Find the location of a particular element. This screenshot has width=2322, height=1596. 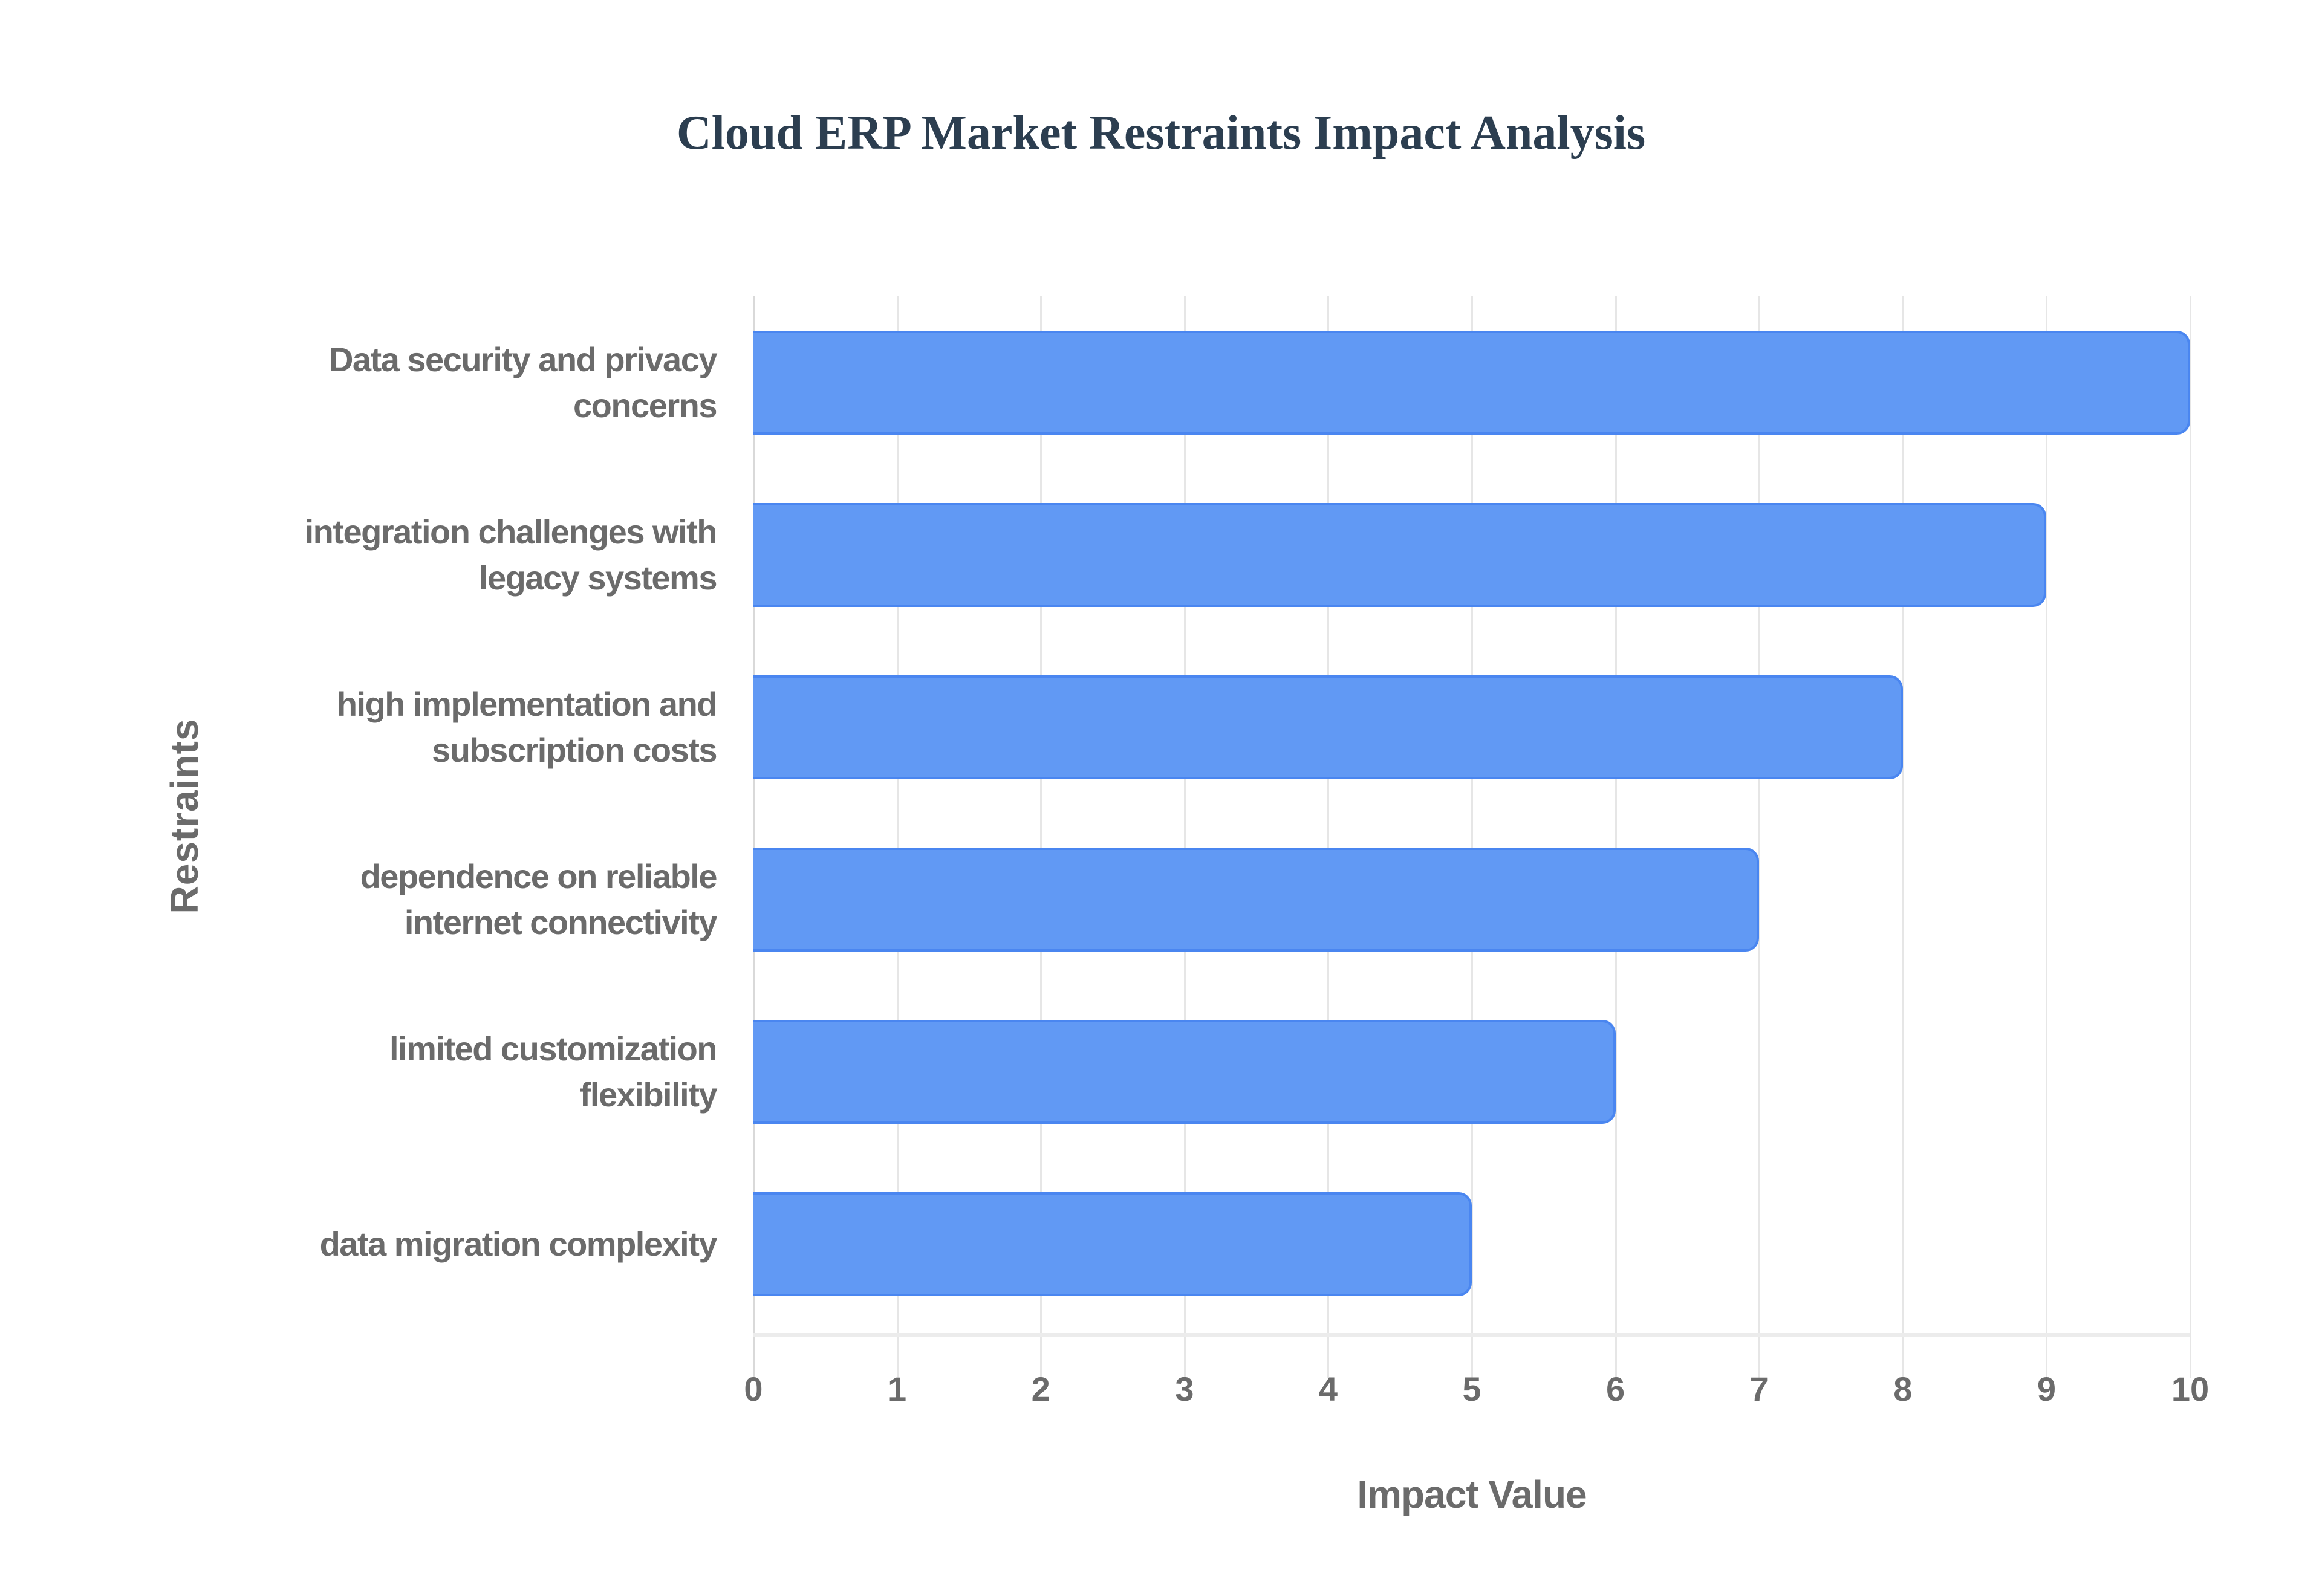

x-axis-line is located at coordinates (1471, 1335).